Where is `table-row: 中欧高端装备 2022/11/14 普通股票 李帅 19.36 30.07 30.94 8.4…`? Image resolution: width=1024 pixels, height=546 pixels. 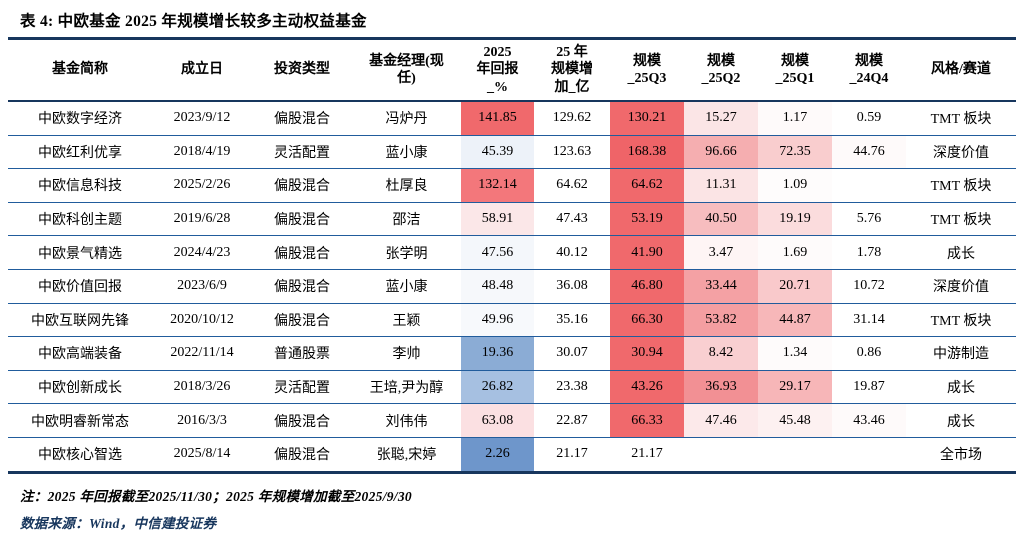
table-row: 中欧高端装备 2022/11/14 普通股票 李帅 19.36 30.07 30.94 8.4… is located at coordinates (512, 353).